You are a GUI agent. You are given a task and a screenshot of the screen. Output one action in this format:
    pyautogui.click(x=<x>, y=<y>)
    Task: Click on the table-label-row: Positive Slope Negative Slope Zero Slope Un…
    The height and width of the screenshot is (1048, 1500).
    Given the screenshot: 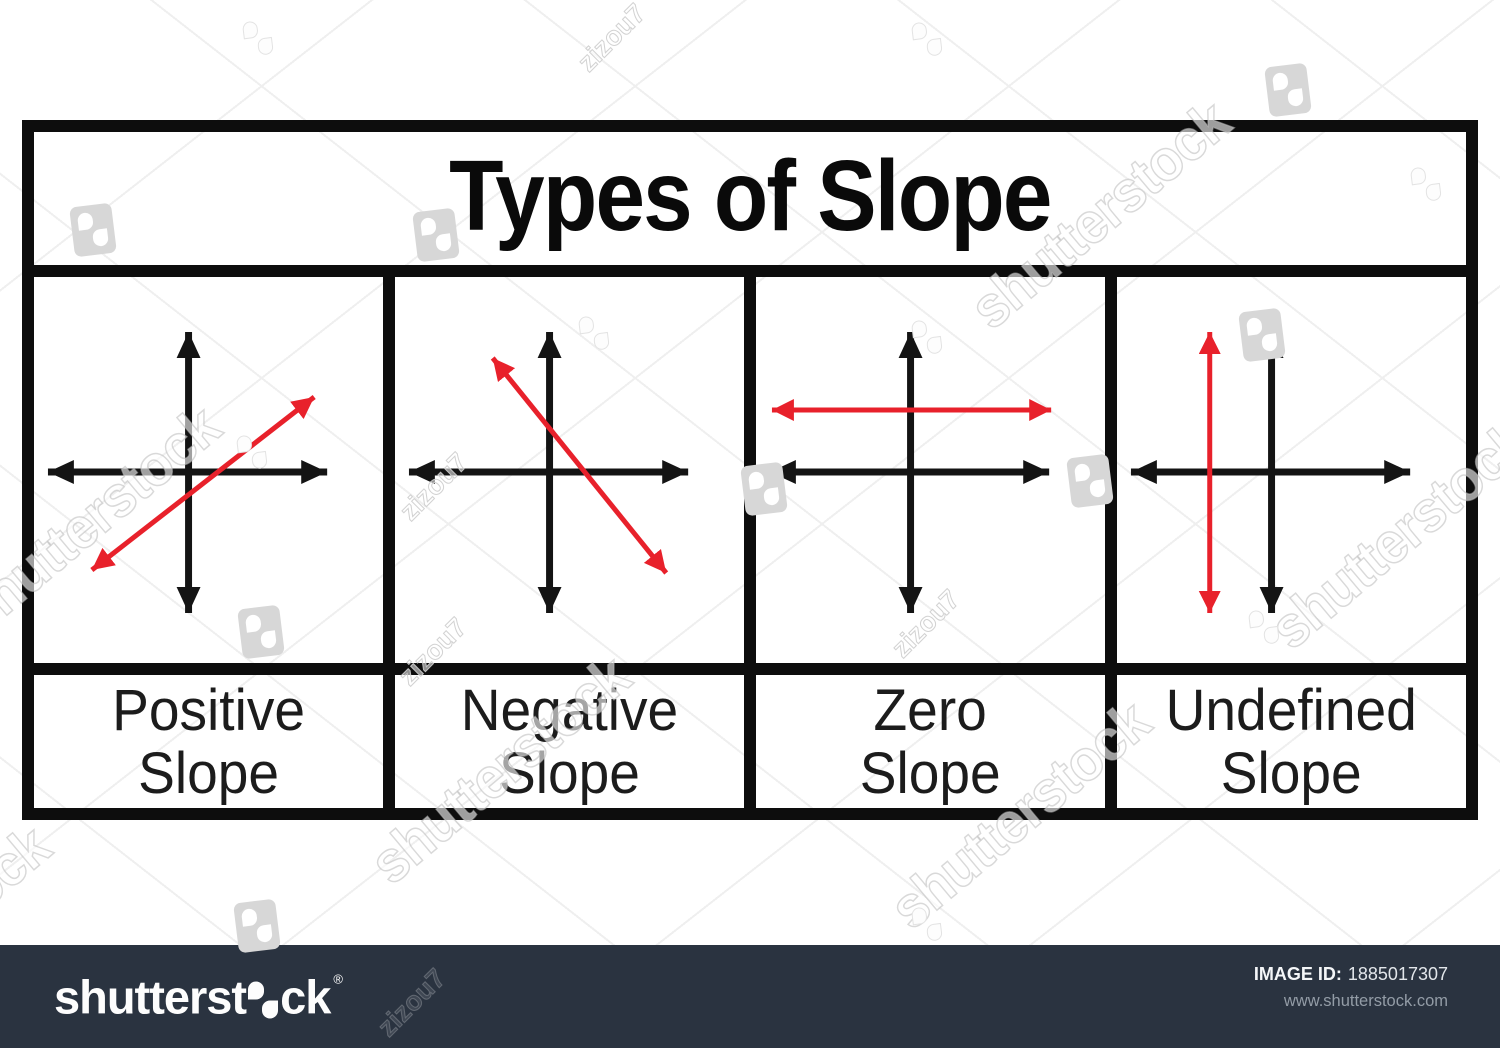 What is the action you would take?
    pyautogui.click(x=750, y=741)
    